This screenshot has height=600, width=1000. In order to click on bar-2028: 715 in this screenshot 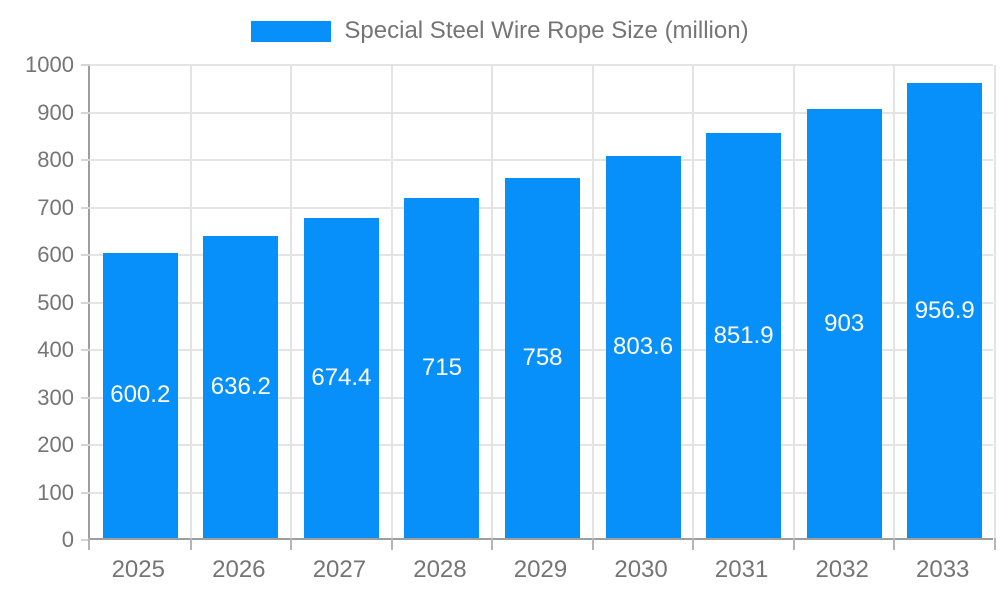, I will do `click(442, 368)`.